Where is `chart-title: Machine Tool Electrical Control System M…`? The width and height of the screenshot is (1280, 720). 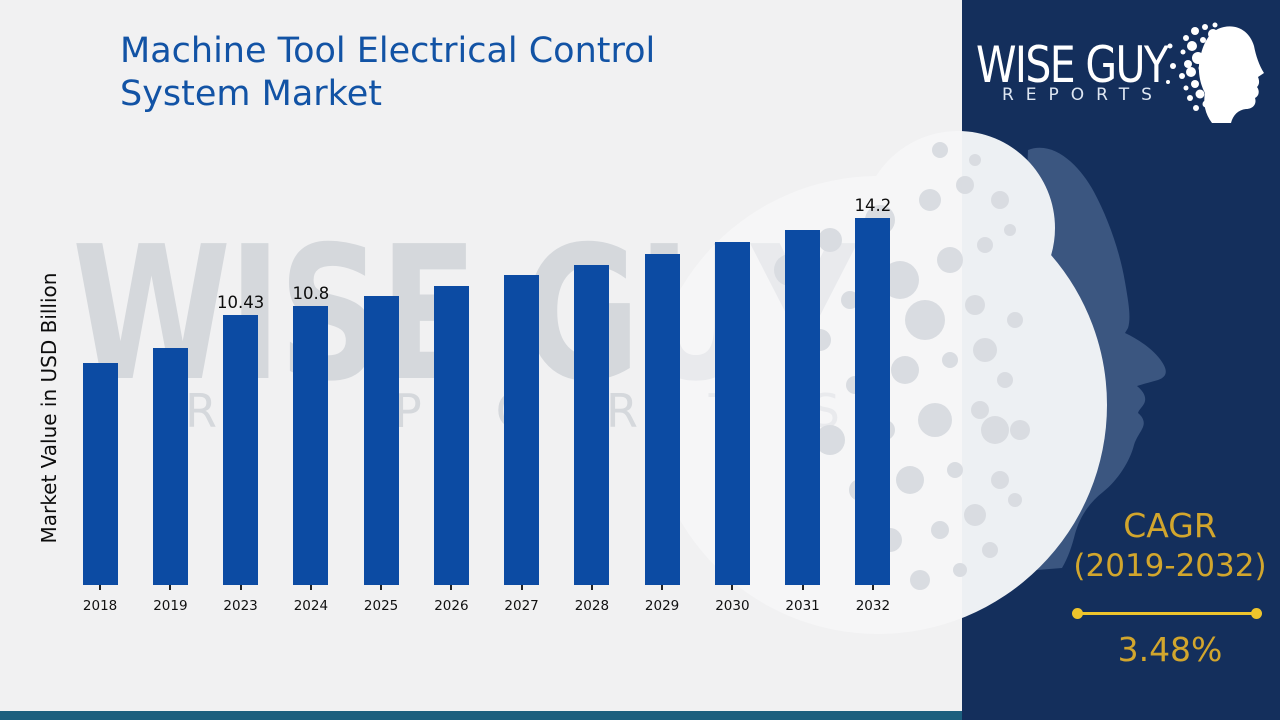 chart-title: Machine Tool Electrical Control System M… is located at coordinates (387, 73).